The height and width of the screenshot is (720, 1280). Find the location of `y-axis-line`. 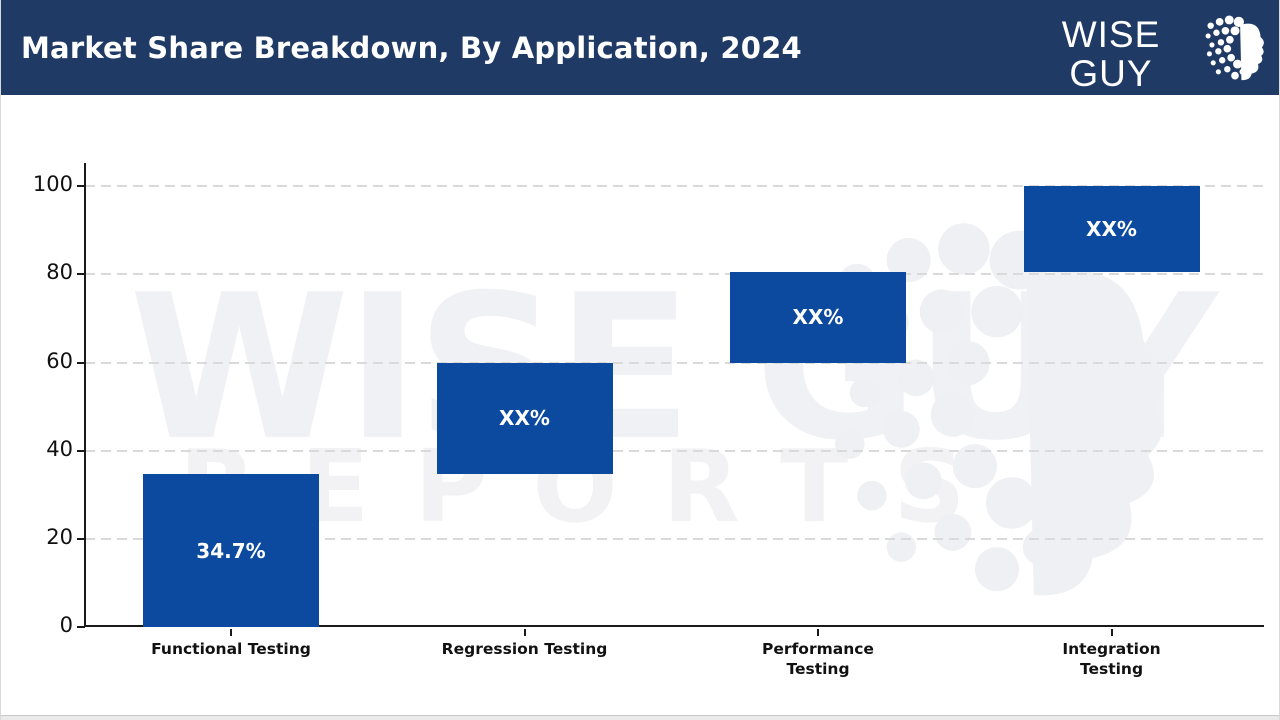

y-axis-line is located at coordinates (85, 395).